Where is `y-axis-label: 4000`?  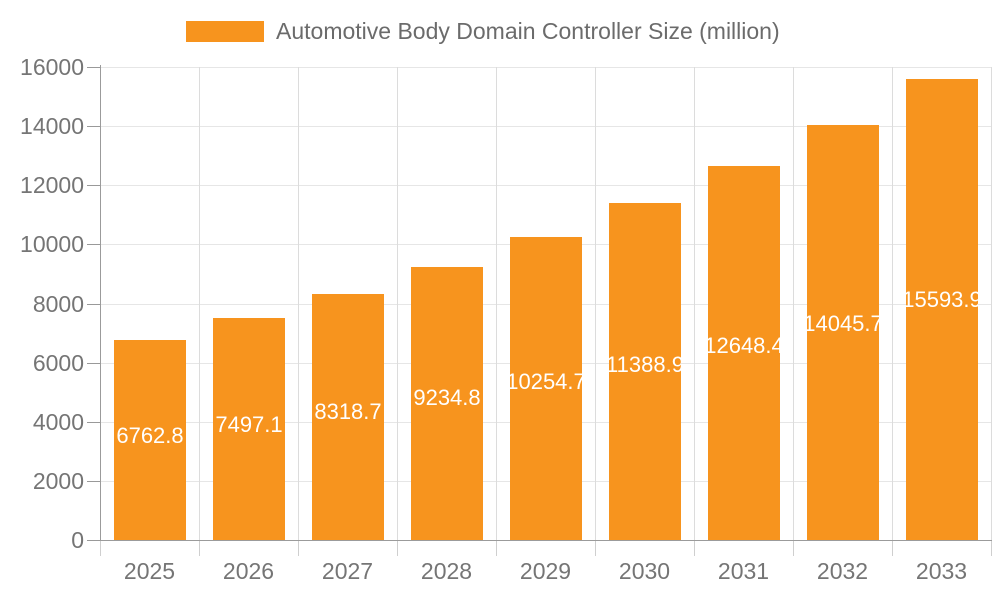
y-axis-label: 4000 is located at coordinates (58, 422).